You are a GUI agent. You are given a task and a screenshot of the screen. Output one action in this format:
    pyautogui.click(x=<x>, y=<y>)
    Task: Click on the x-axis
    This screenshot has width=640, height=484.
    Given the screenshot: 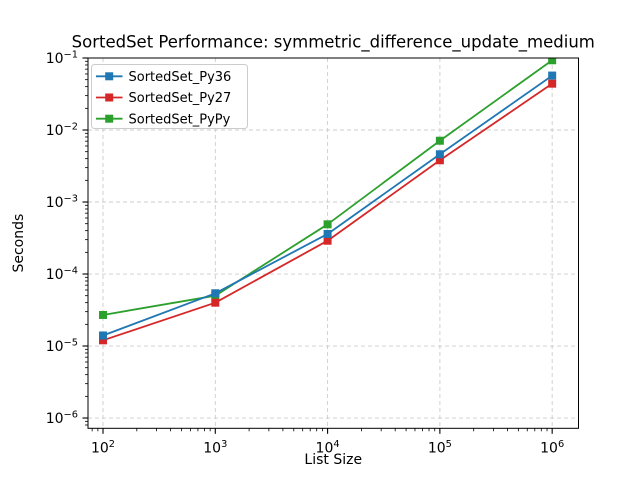 What is the action you would take?
    pyautogui.click(x=322, y=431)
    